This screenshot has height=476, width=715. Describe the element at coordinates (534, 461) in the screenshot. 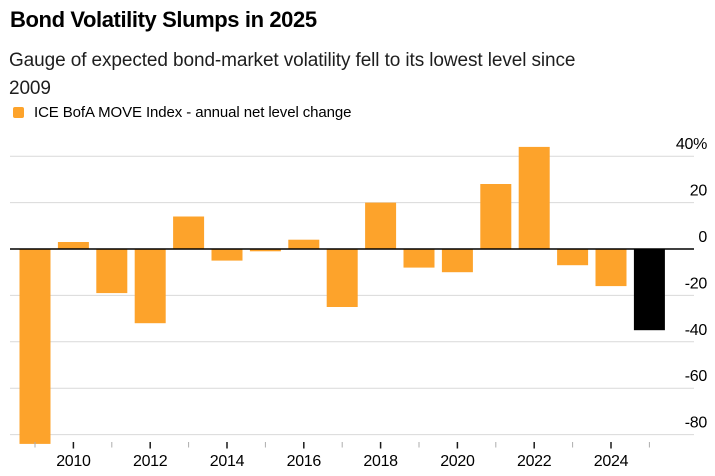

I see `x-tick-label-2022: 2022` at that location.